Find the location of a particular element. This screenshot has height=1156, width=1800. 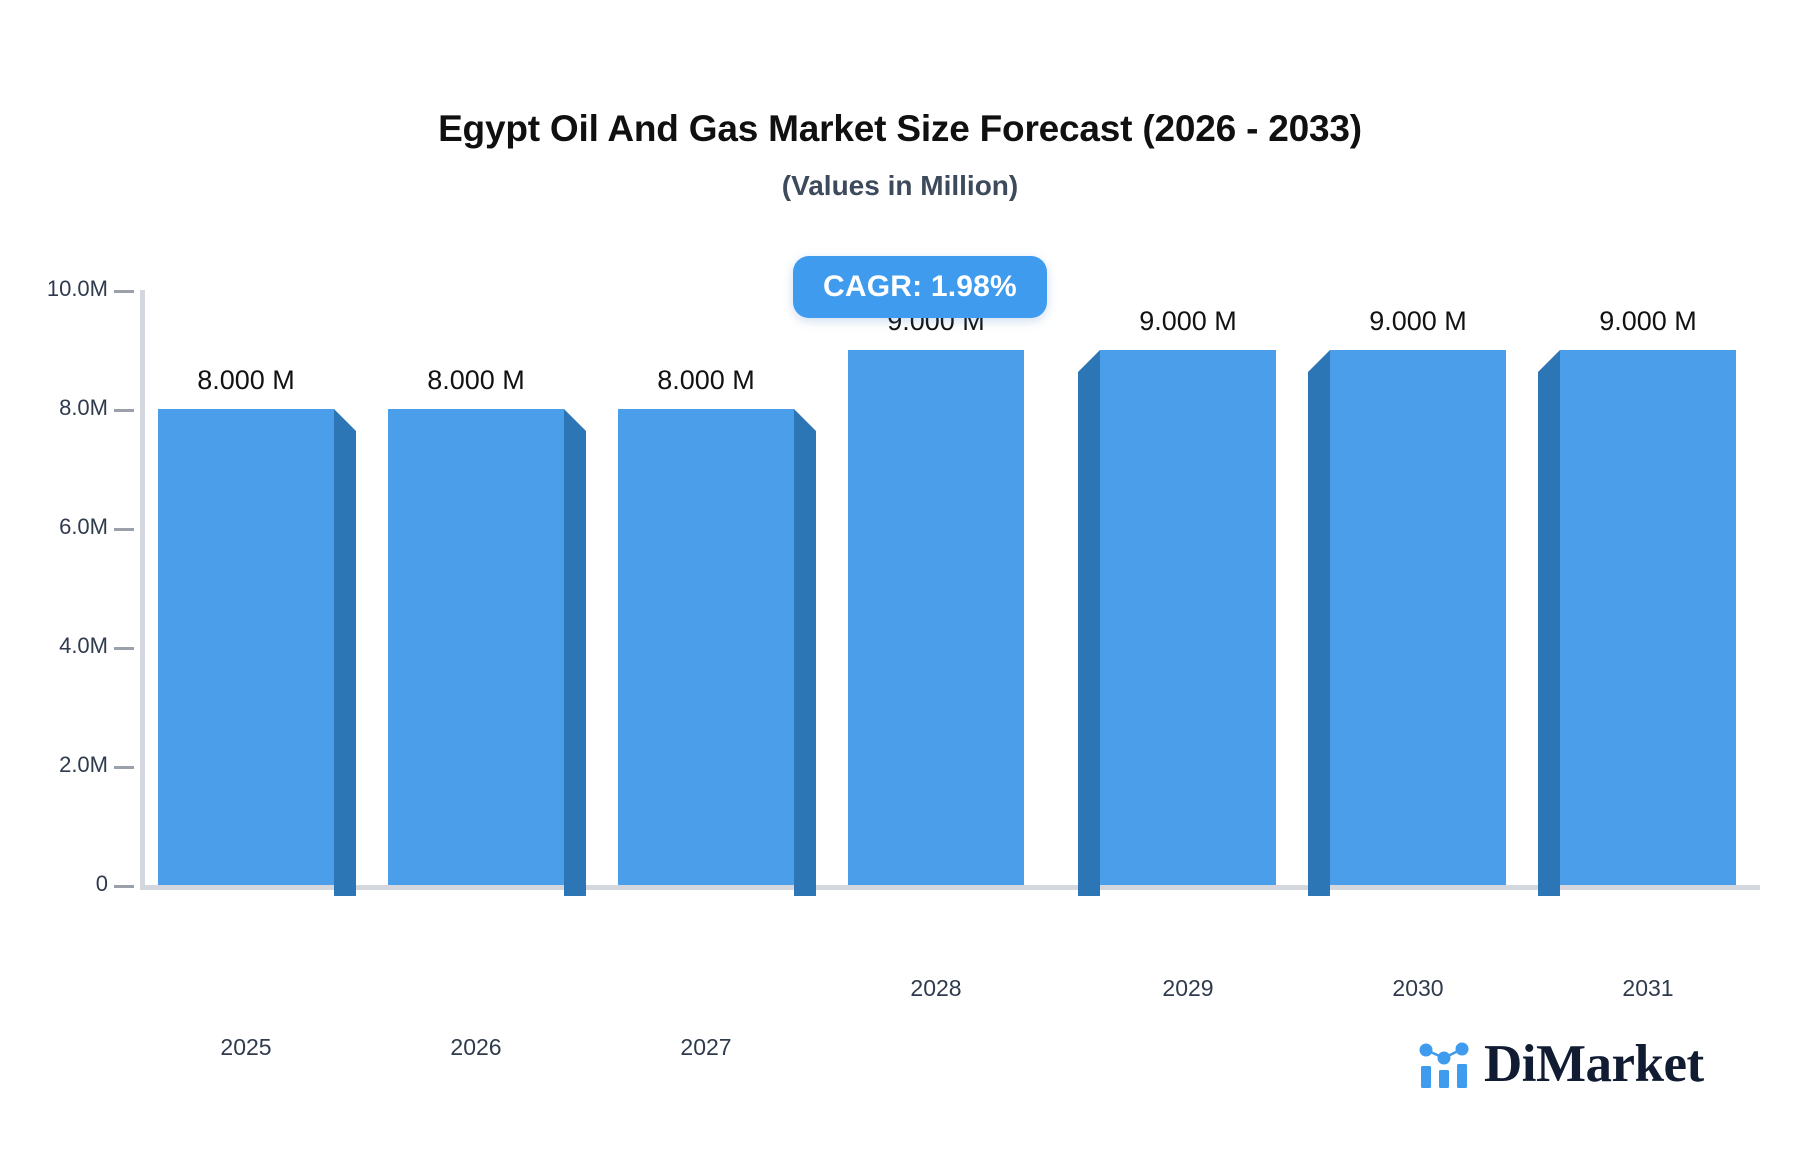

bar-2025: 8.000 M 2025 is located at coordinates (257, 712).